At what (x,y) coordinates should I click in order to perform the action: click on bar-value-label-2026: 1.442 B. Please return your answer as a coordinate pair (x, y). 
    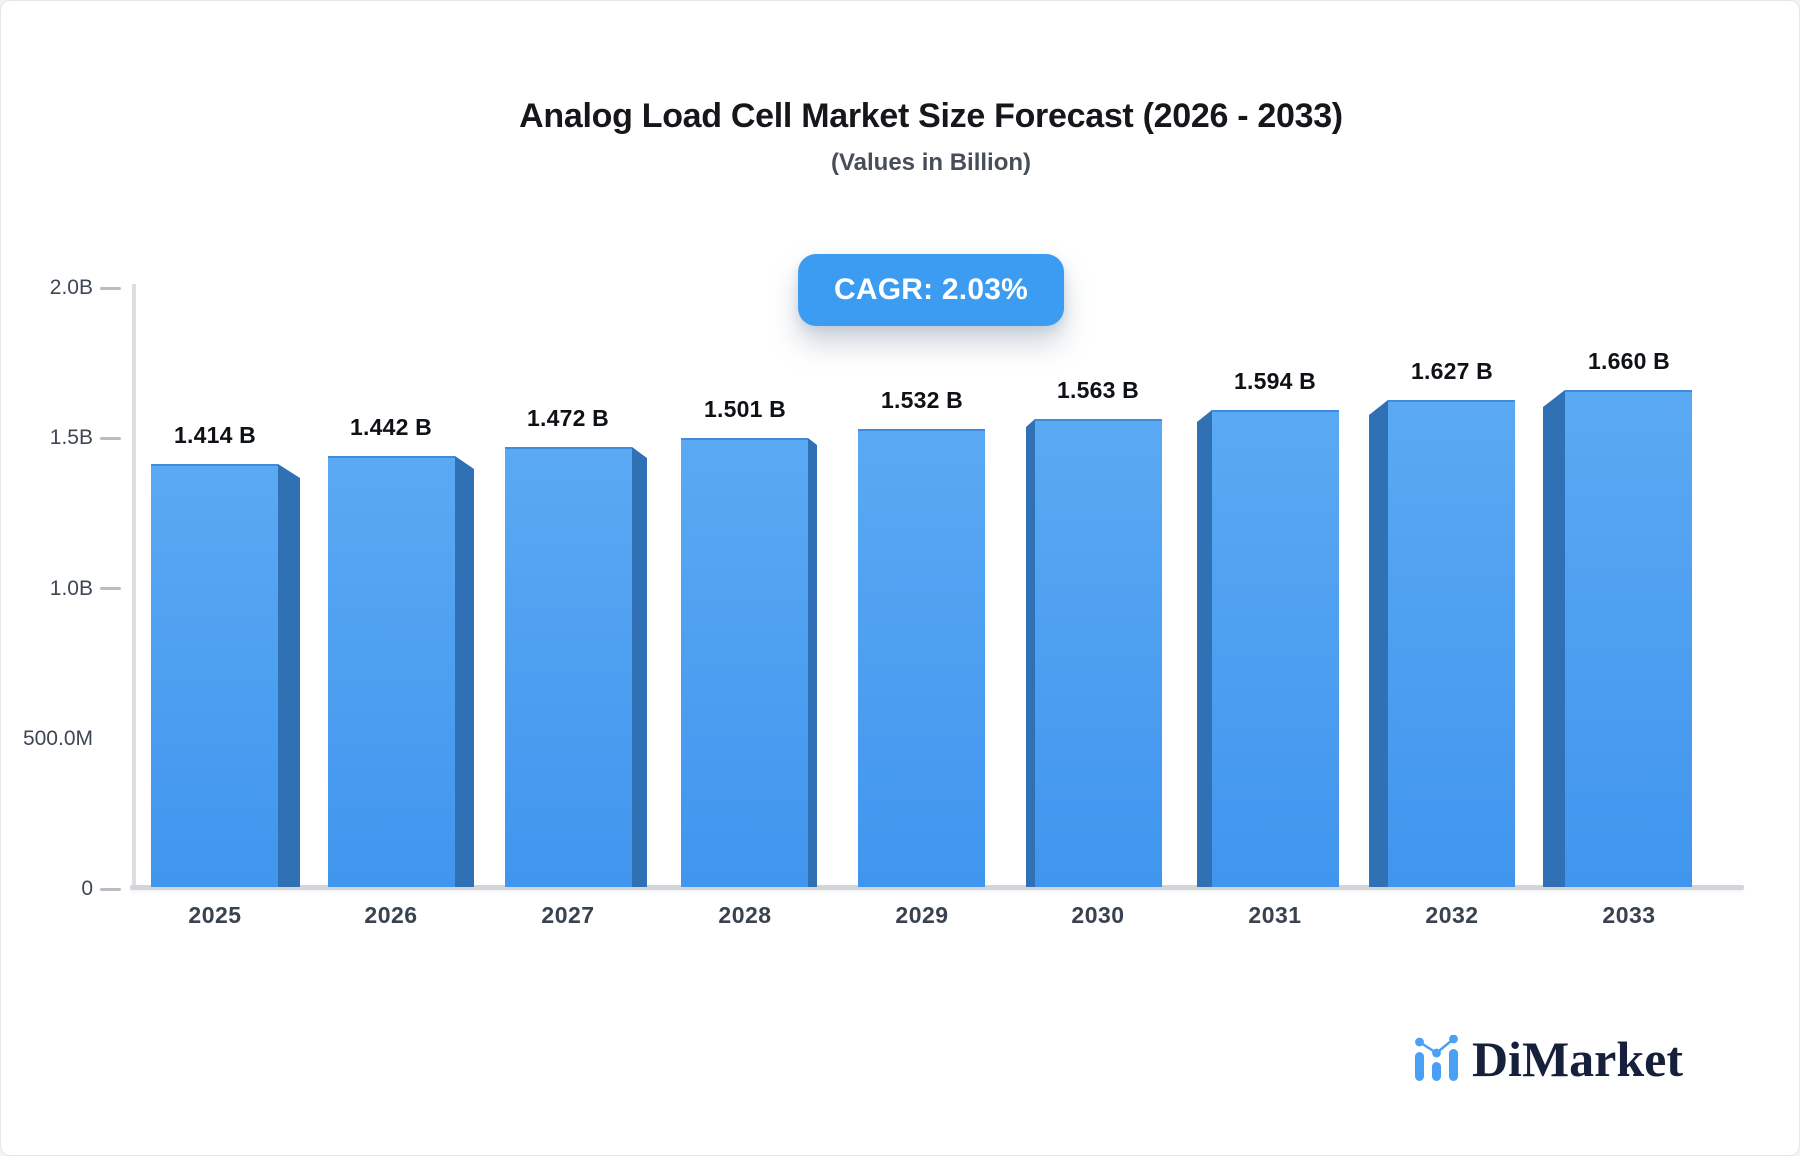
    Looking at the image, I should click on (391, 427).